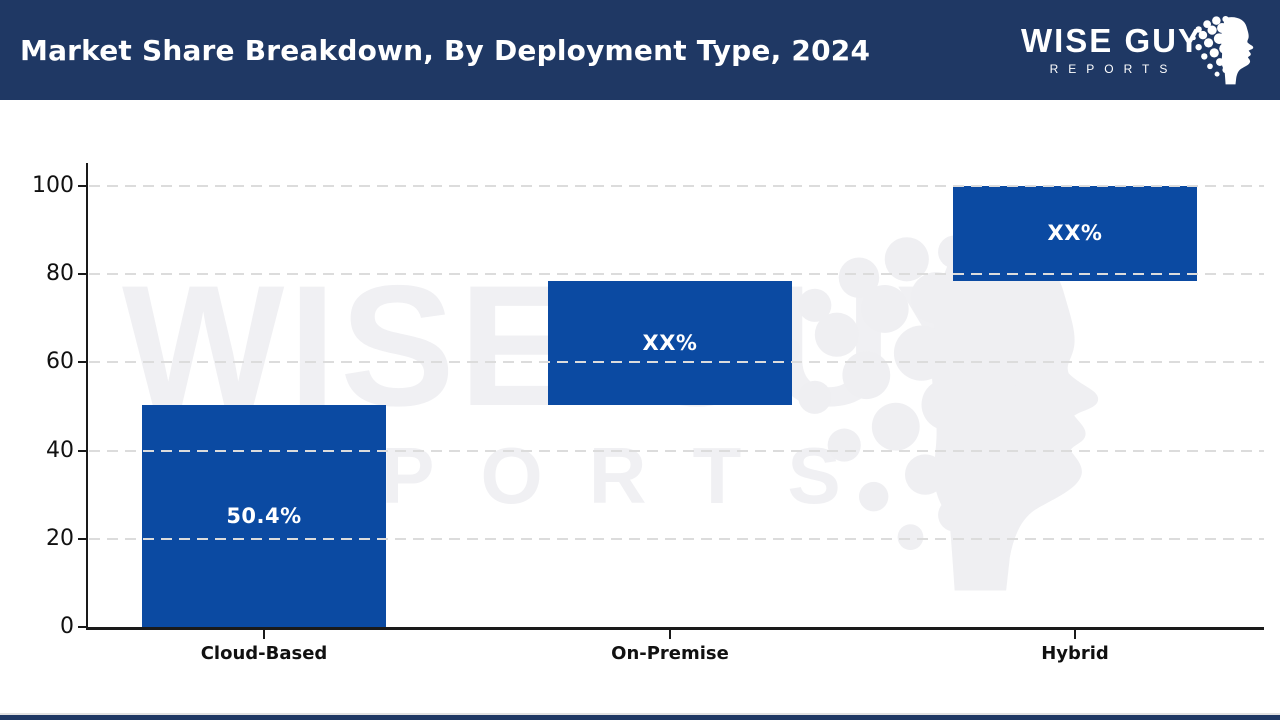 This screenshot has width=1280, height=720. Describe the element at coordinates (938, 413) in the screenshot. I see `watermark-dotted-head` at that location.